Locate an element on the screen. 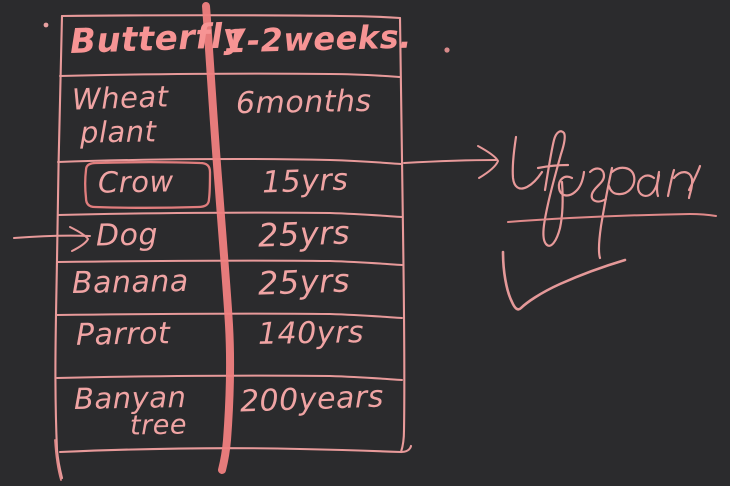  arrow-to-dog-head is located at coordinates (79, 239).